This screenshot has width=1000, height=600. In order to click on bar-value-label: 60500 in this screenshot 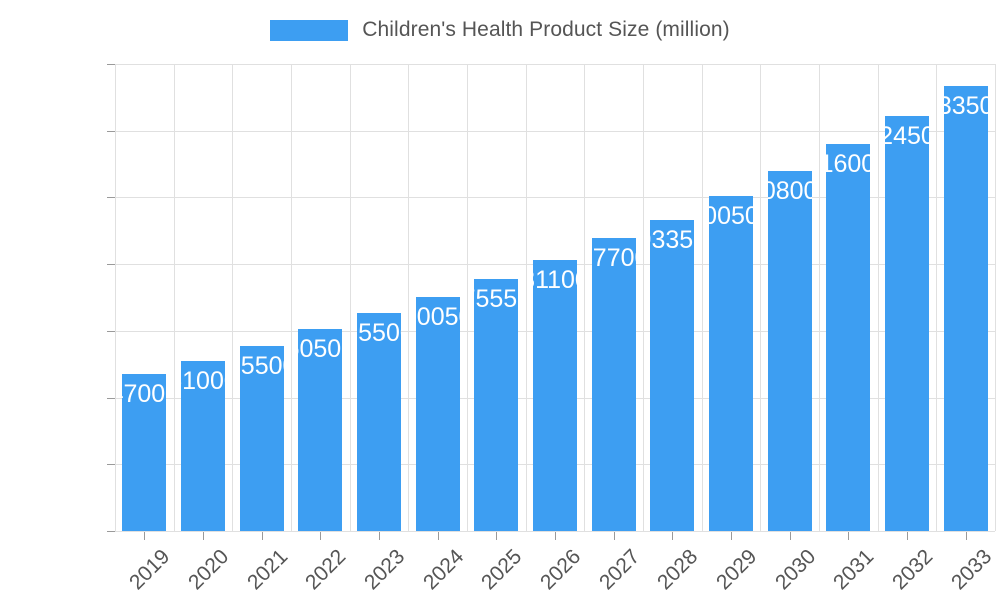, I will do `click(320, 349)`.